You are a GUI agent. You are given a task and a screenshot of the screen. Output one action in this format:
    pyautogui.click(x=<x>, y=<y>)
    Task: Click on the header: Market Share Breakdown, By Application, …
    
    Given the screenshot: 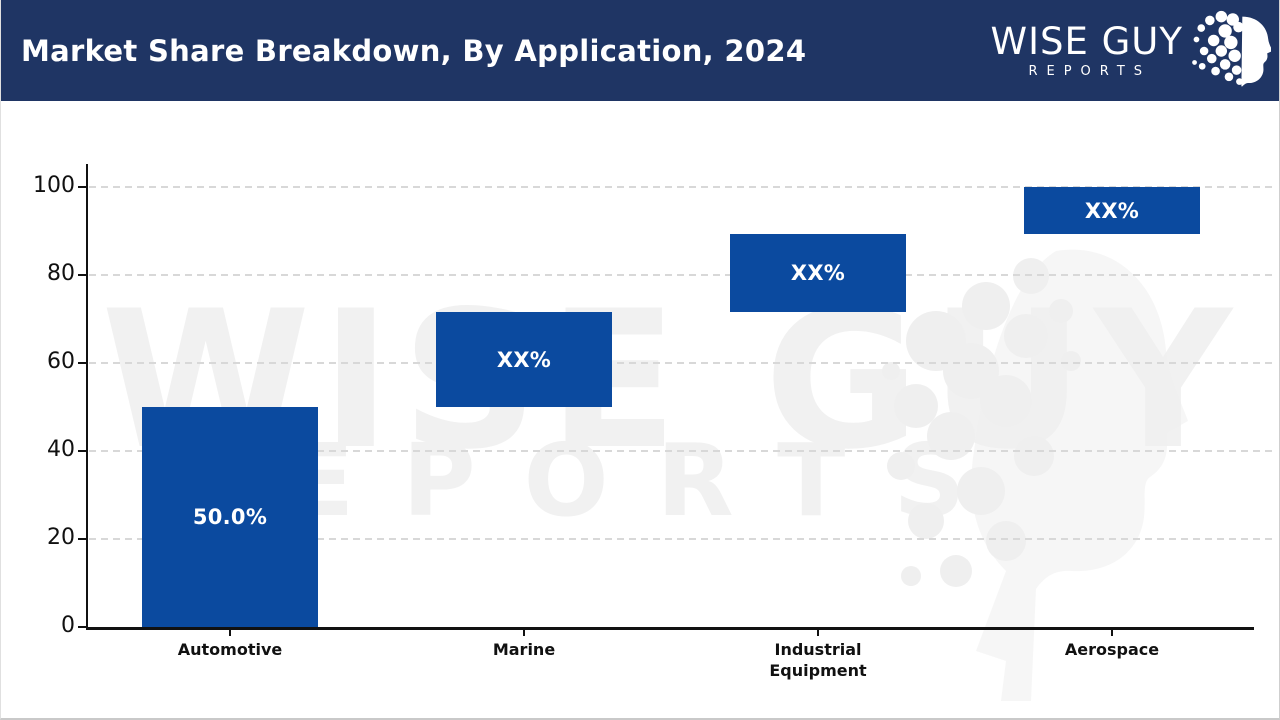 What is the action you would take?
    pyautogui.click(x=640, y=50)
    